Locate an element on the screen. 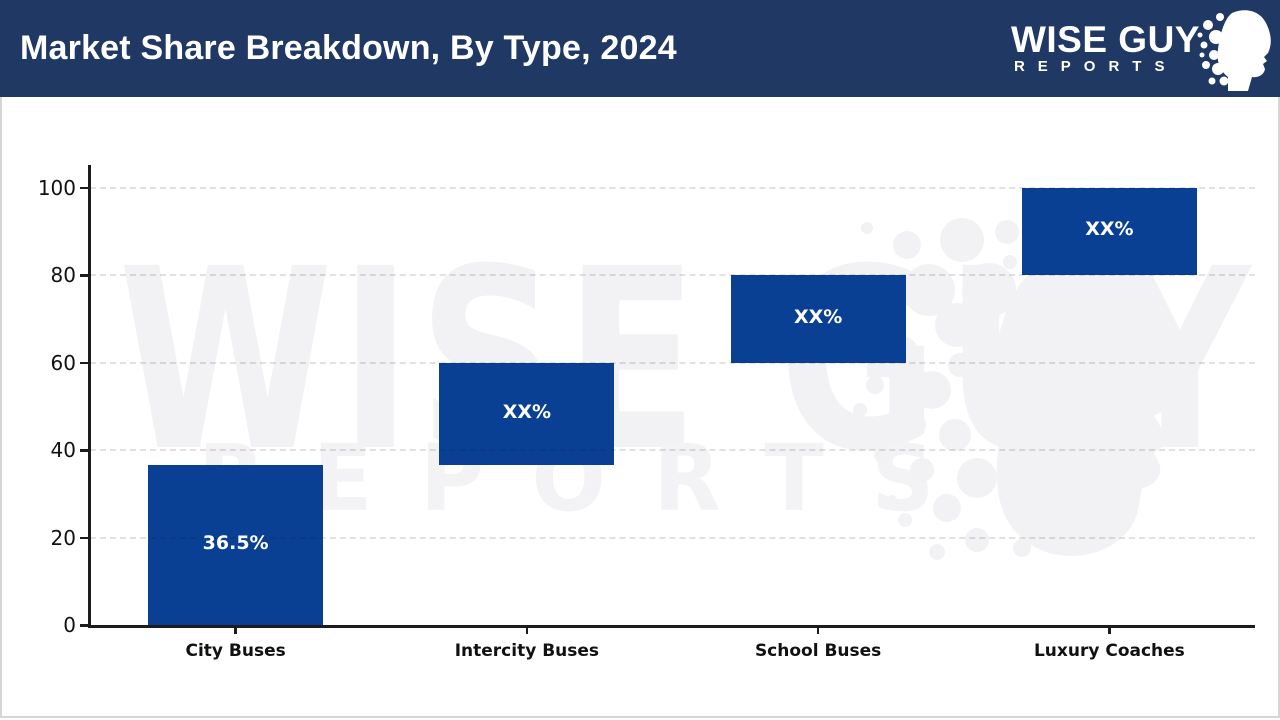 This screenshot has height=720, width=1280. y-axis-tick-label: 20 is located at coordinates (63, 537).